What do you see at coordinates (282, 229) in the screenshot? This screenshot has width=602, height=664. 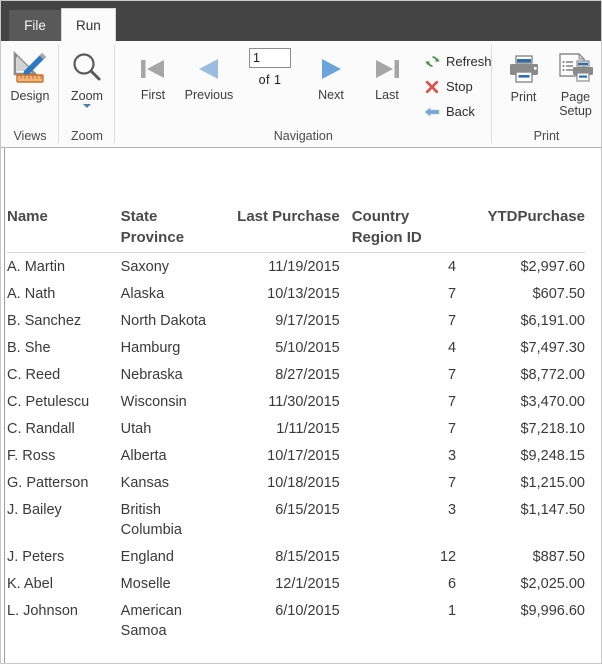 I see `column-header-last-purchase: Last Purchase` at bounding box center [282, 229].